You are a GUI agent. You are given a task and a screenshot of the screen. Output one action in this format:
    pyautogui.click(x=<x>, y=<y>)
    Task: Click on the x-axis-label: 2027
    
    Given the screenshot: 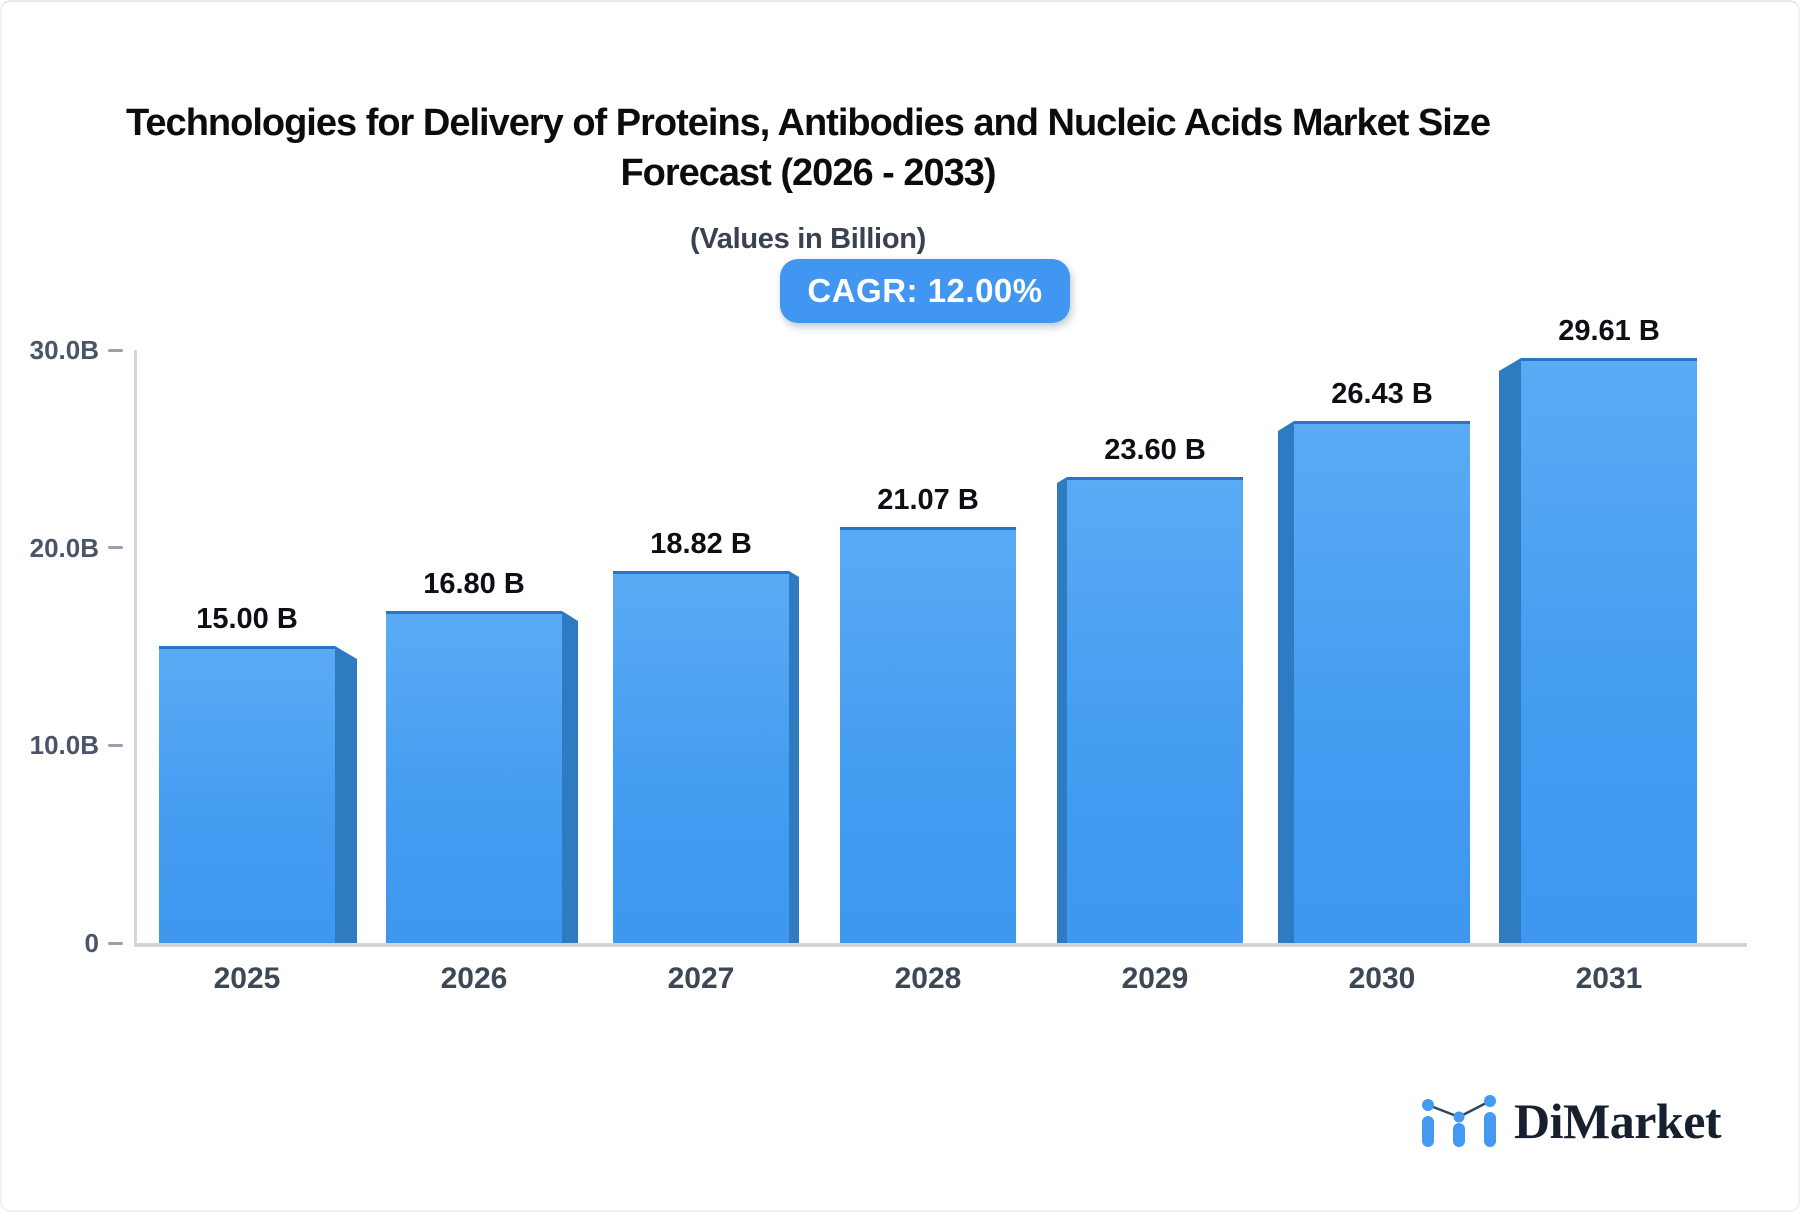 What is the action you would take?
    pyautogui.click(x=701, y=978)
    